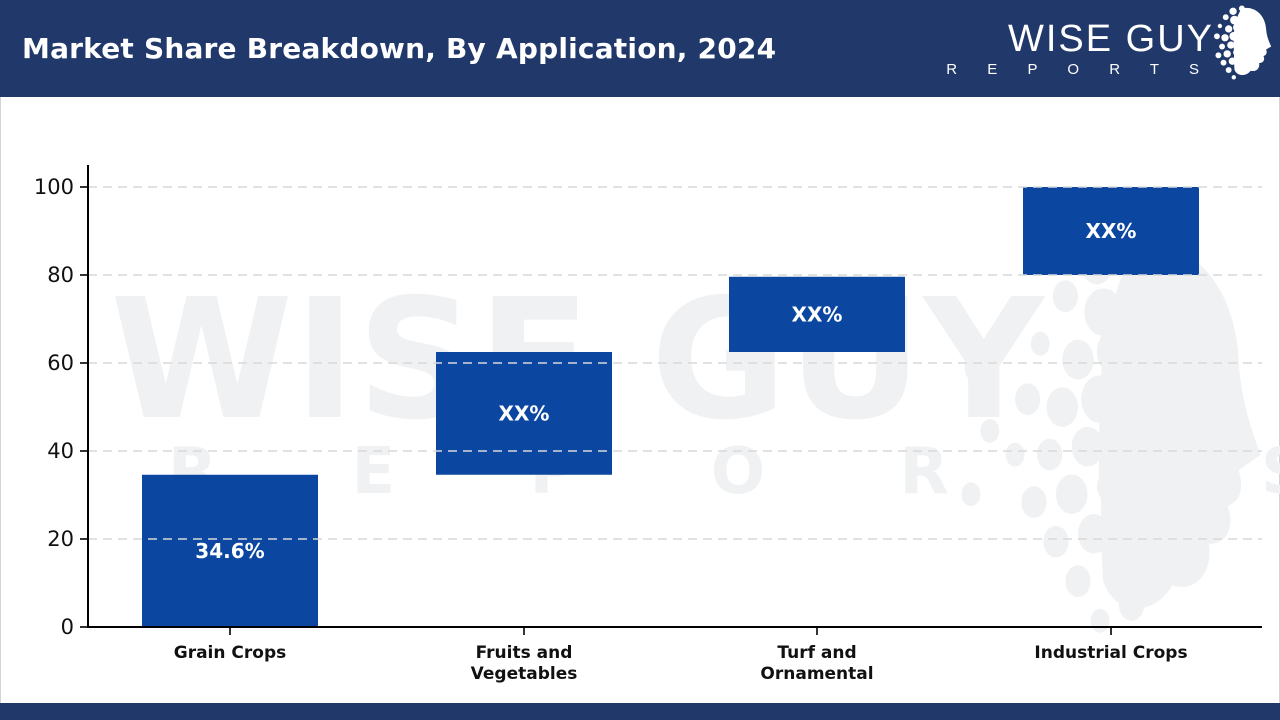 Image resolution: width=1280 pixels, height=720 pixels. Describe the element at coordinates (1110, 653) in the screenshot. I see `category-label: Industrial Crops` at that location.